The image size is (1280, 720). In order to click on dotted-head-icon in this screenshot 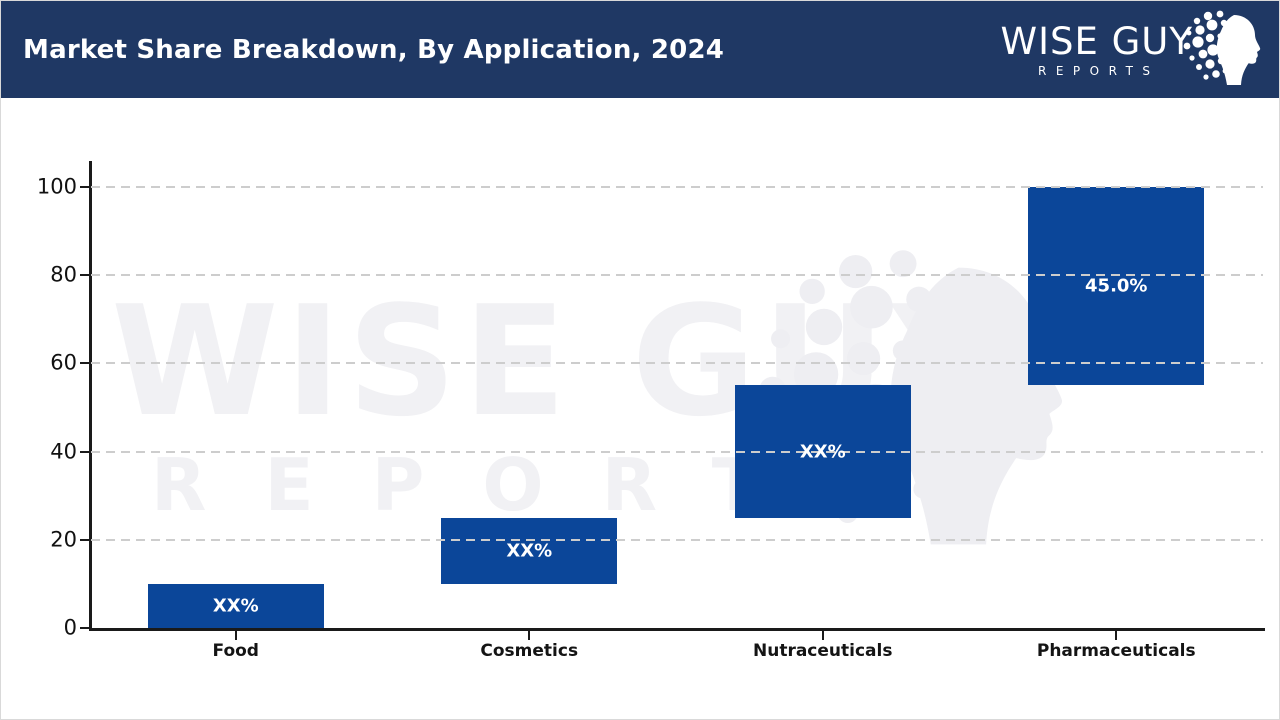, I will do `click(1222, 47)`.